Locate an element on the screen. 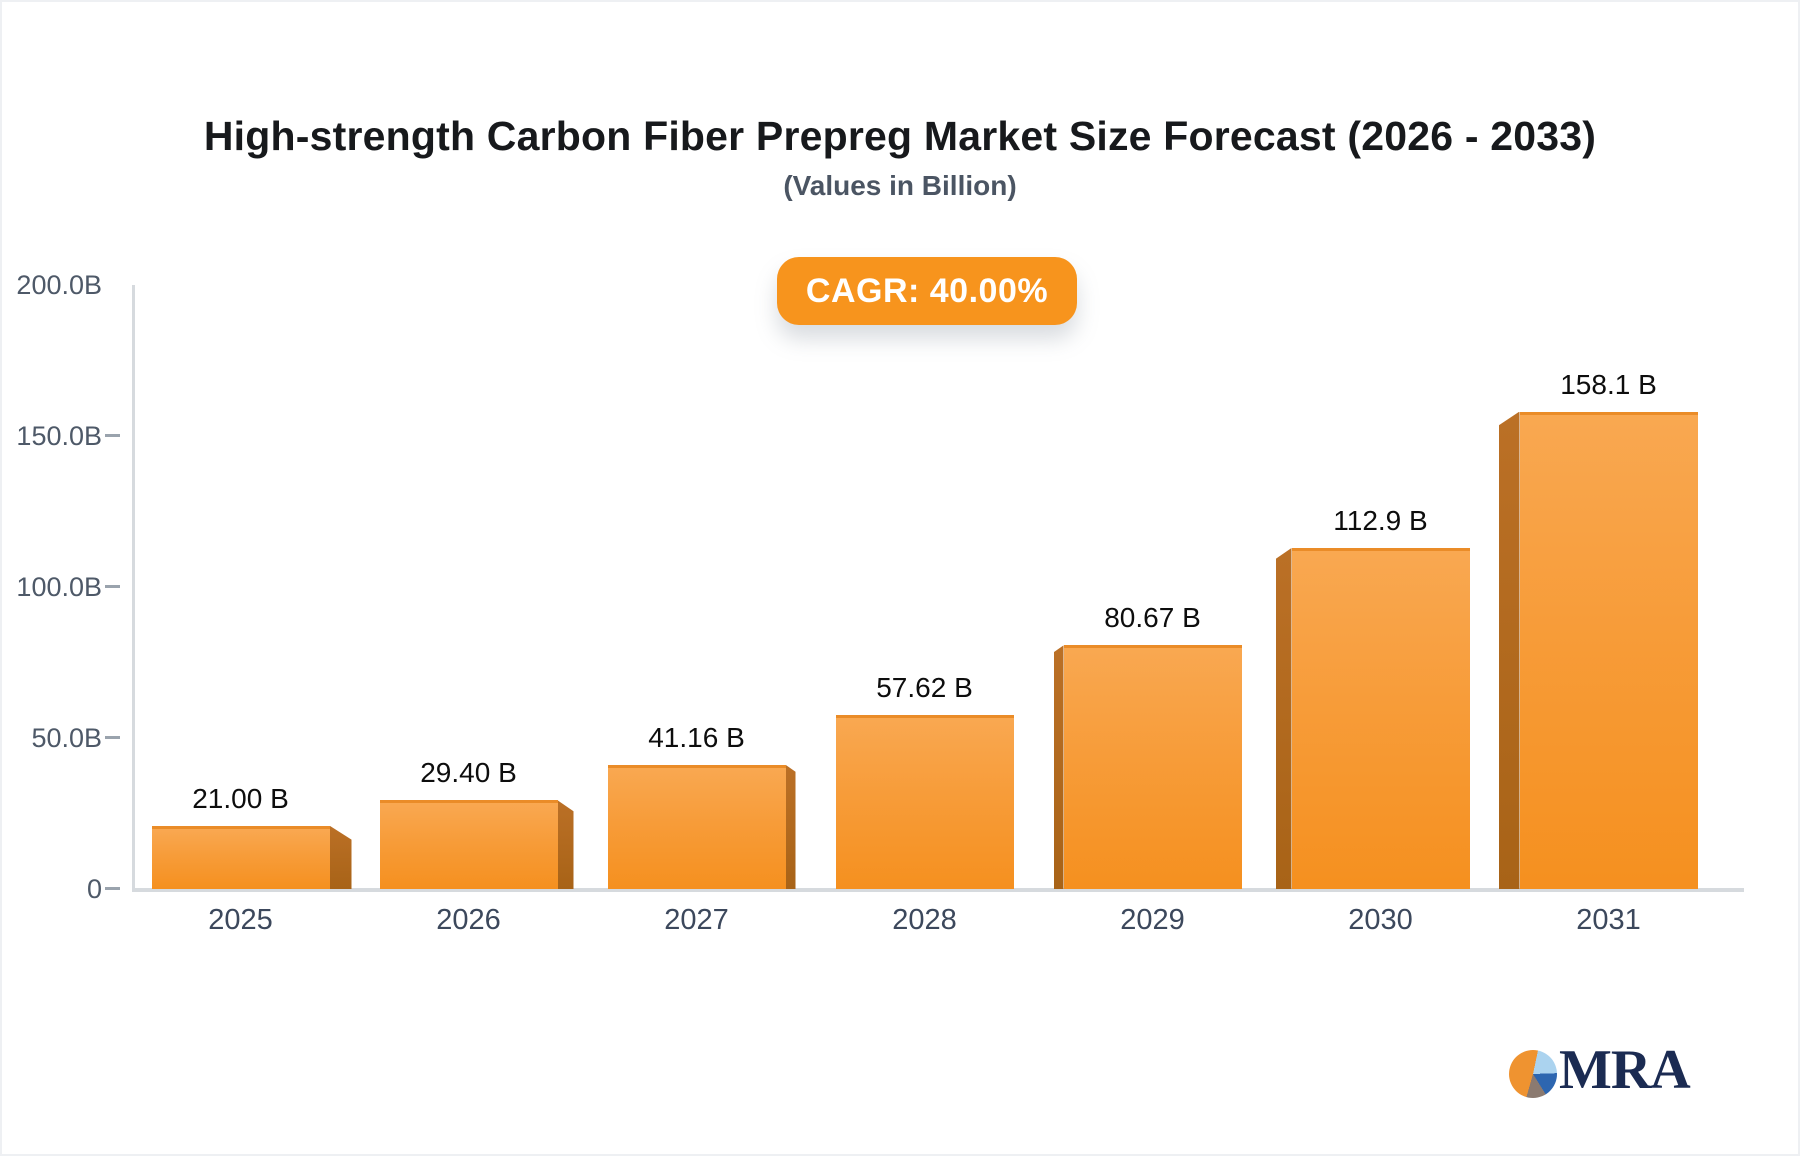 This screenshot has width=1800, height=1156. bar-value-label: 41.16 B is located at coordinates (696, 737).